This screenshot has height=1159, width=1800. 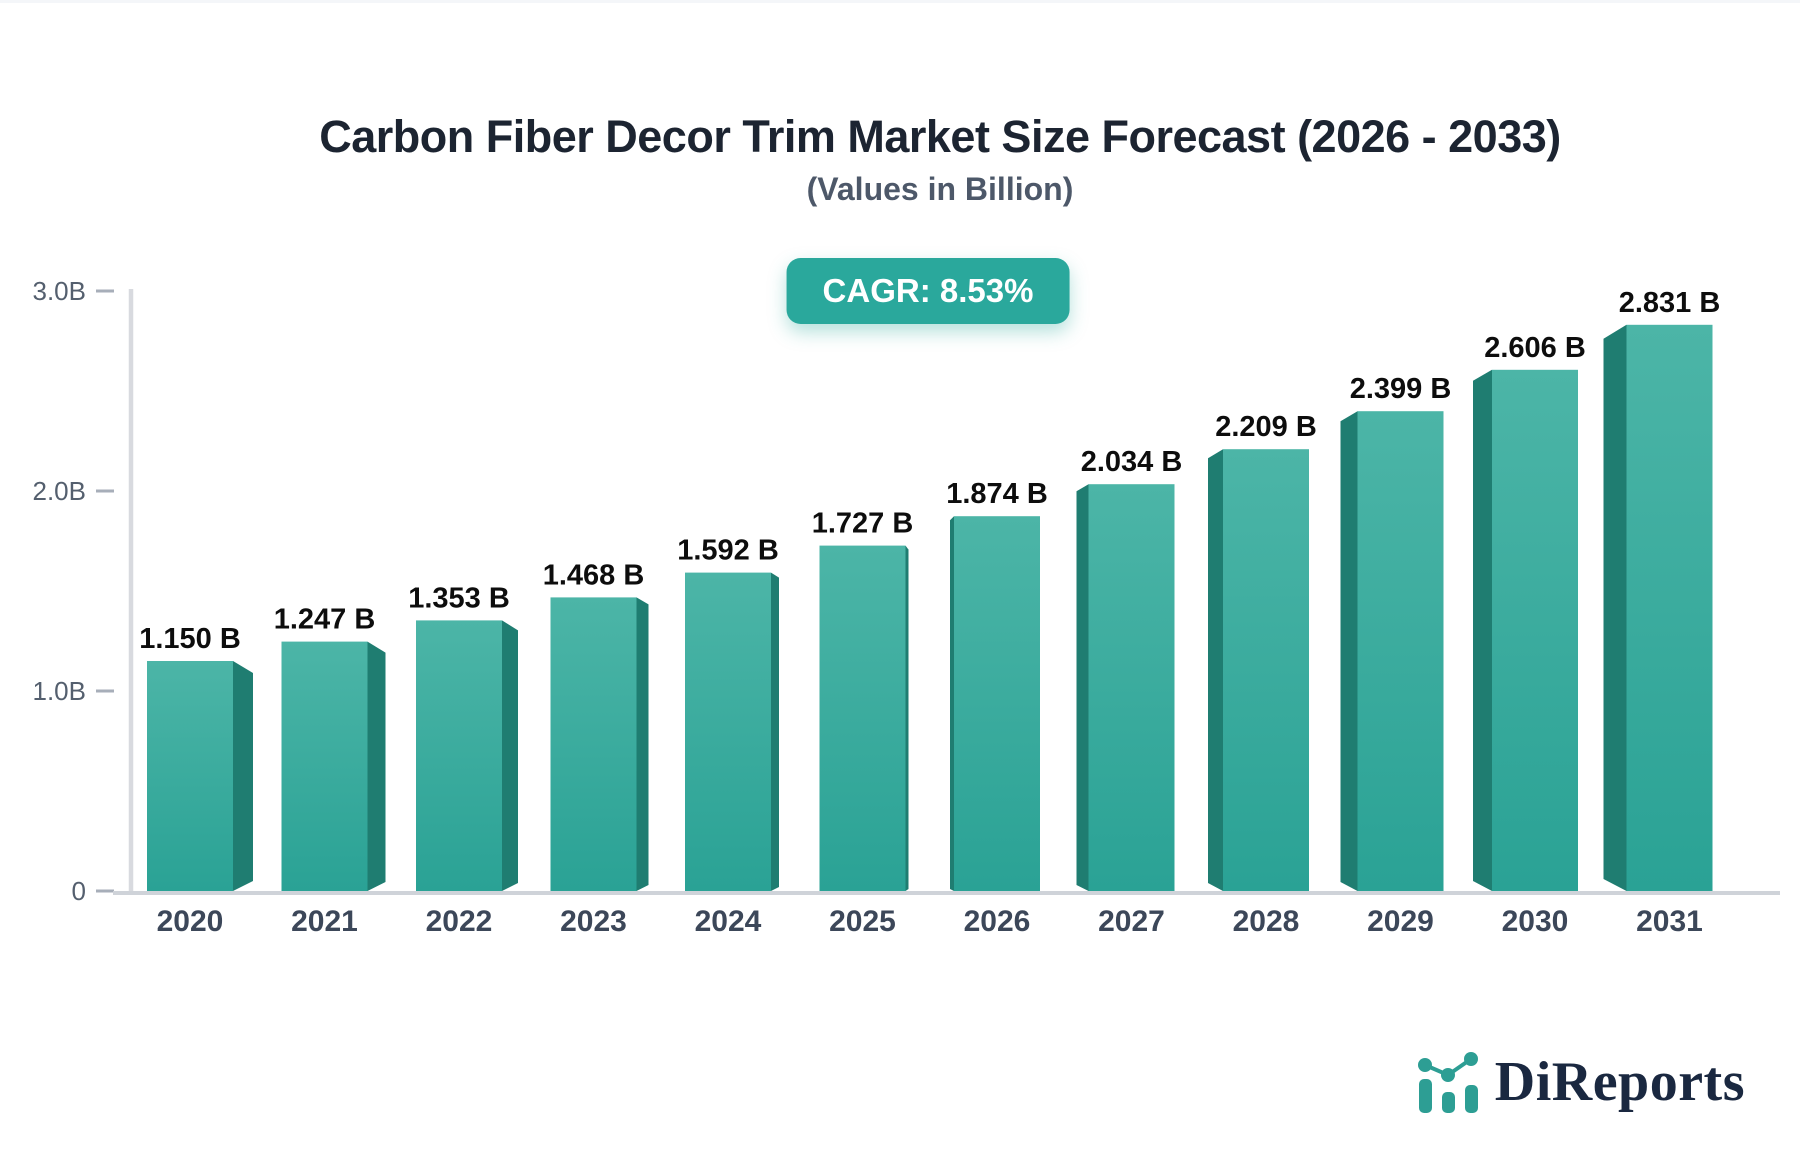 What do you see at coordinates (60, 691) in the screenshot?
I see `y-tick-label-1.0B: 1.0B` at bounding box center [60, 691].